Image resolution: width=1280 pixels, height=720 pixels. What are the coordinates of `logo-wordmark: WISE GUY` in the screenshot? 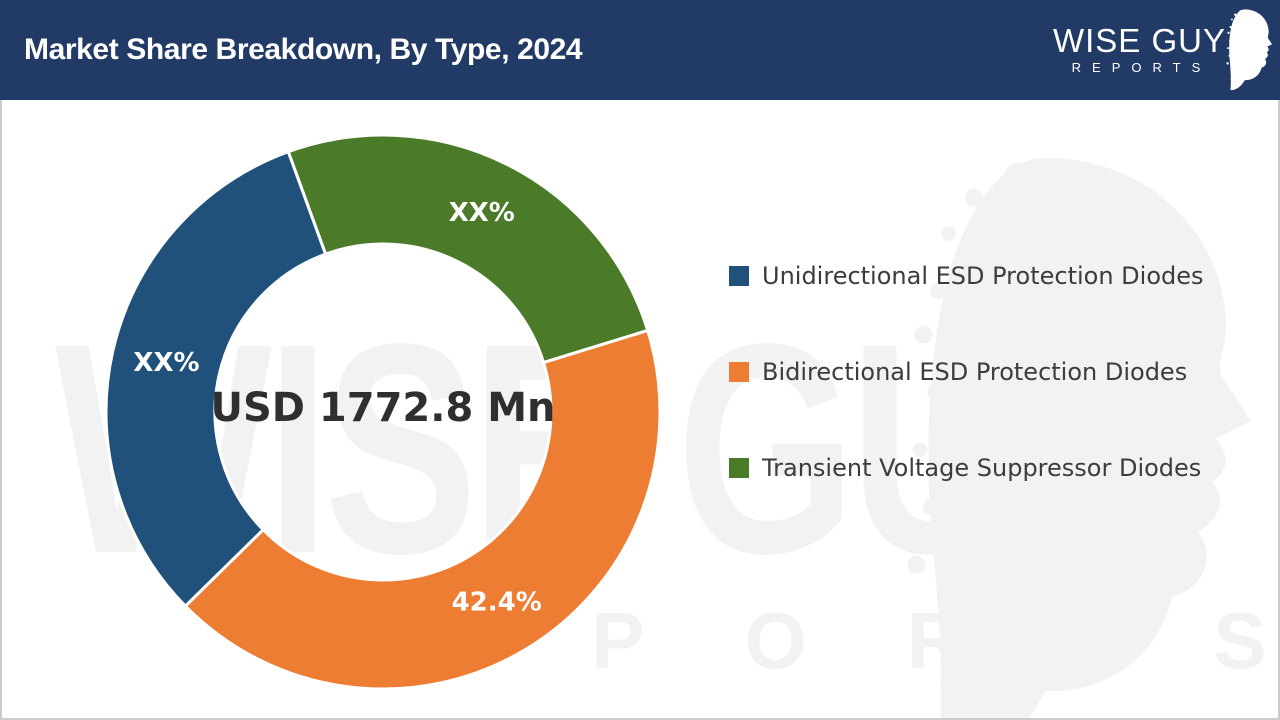 It's located at (1139, 40).